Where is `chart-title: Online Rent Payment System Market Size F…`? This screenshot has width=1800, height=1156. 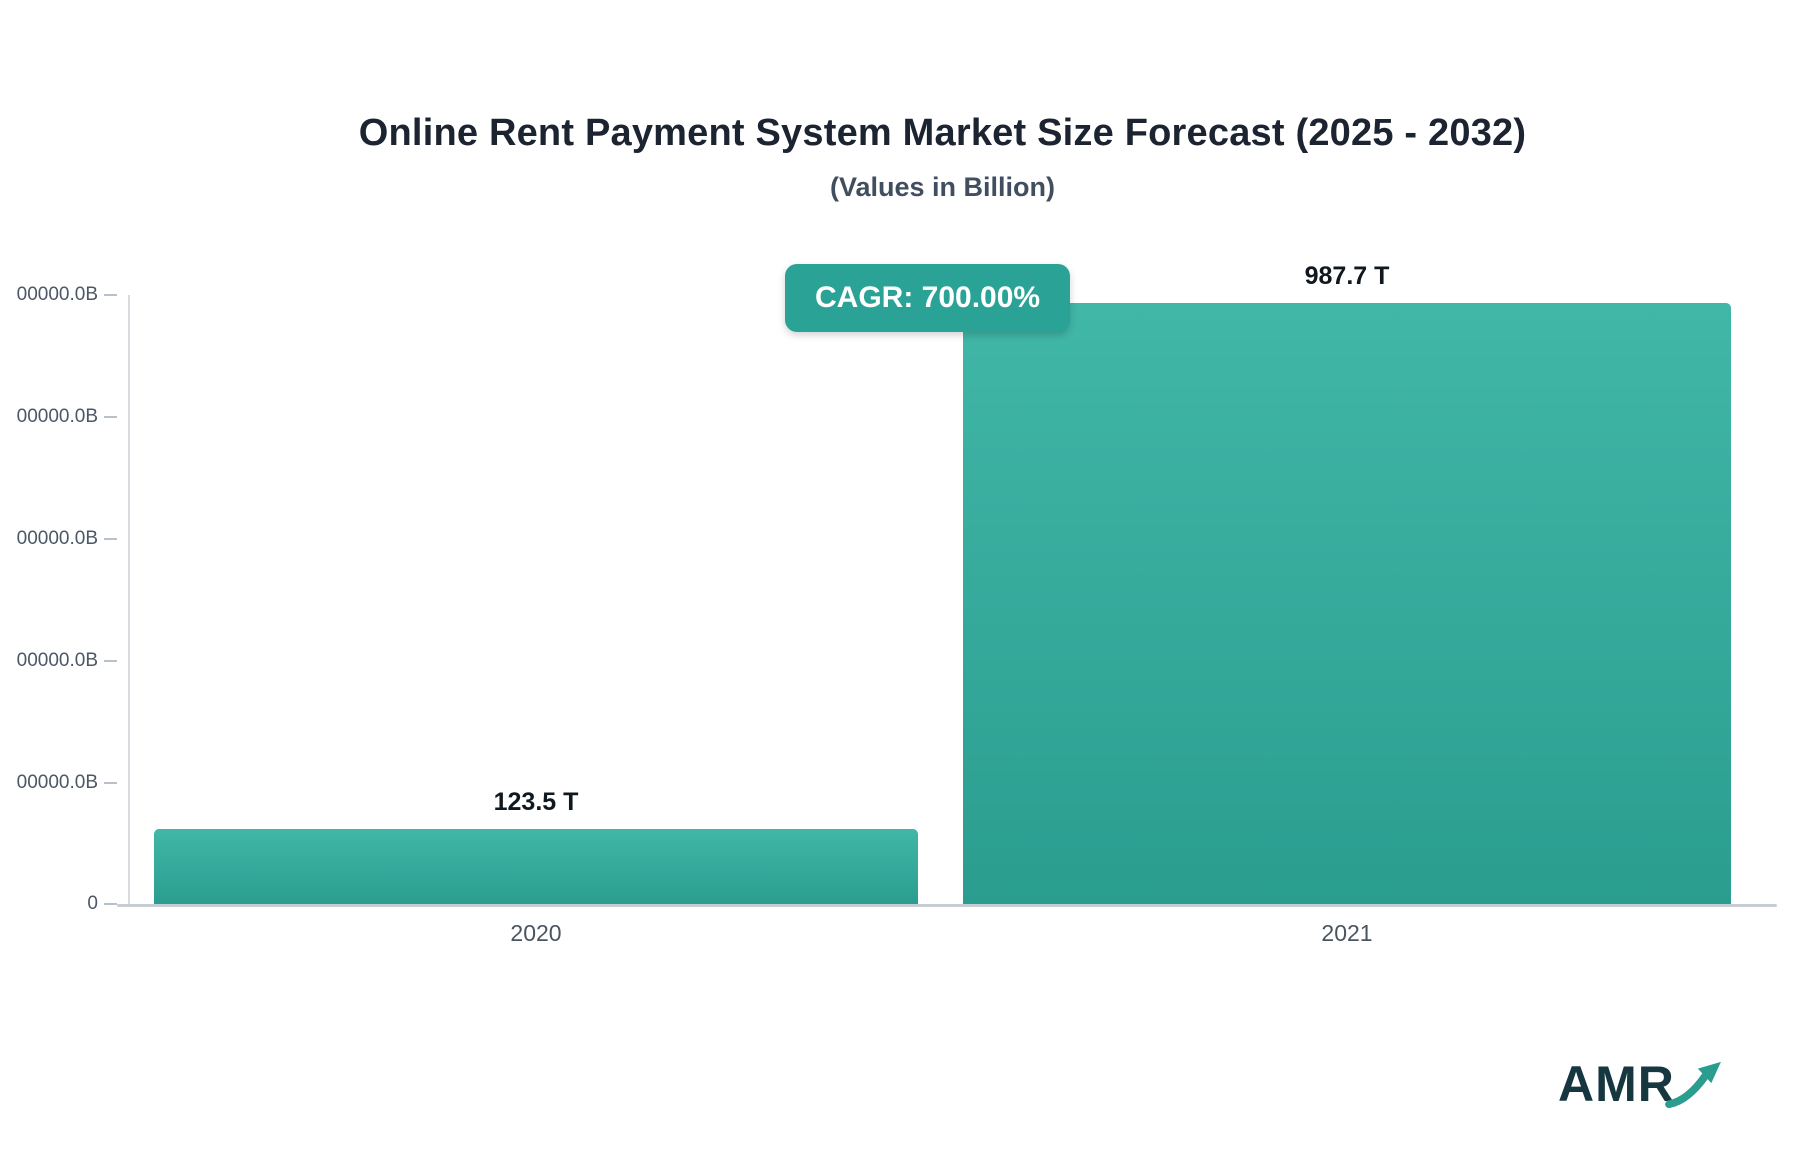
chart-title: Online Rent Payment System Market Size F… is located at coordinates (942, 133).